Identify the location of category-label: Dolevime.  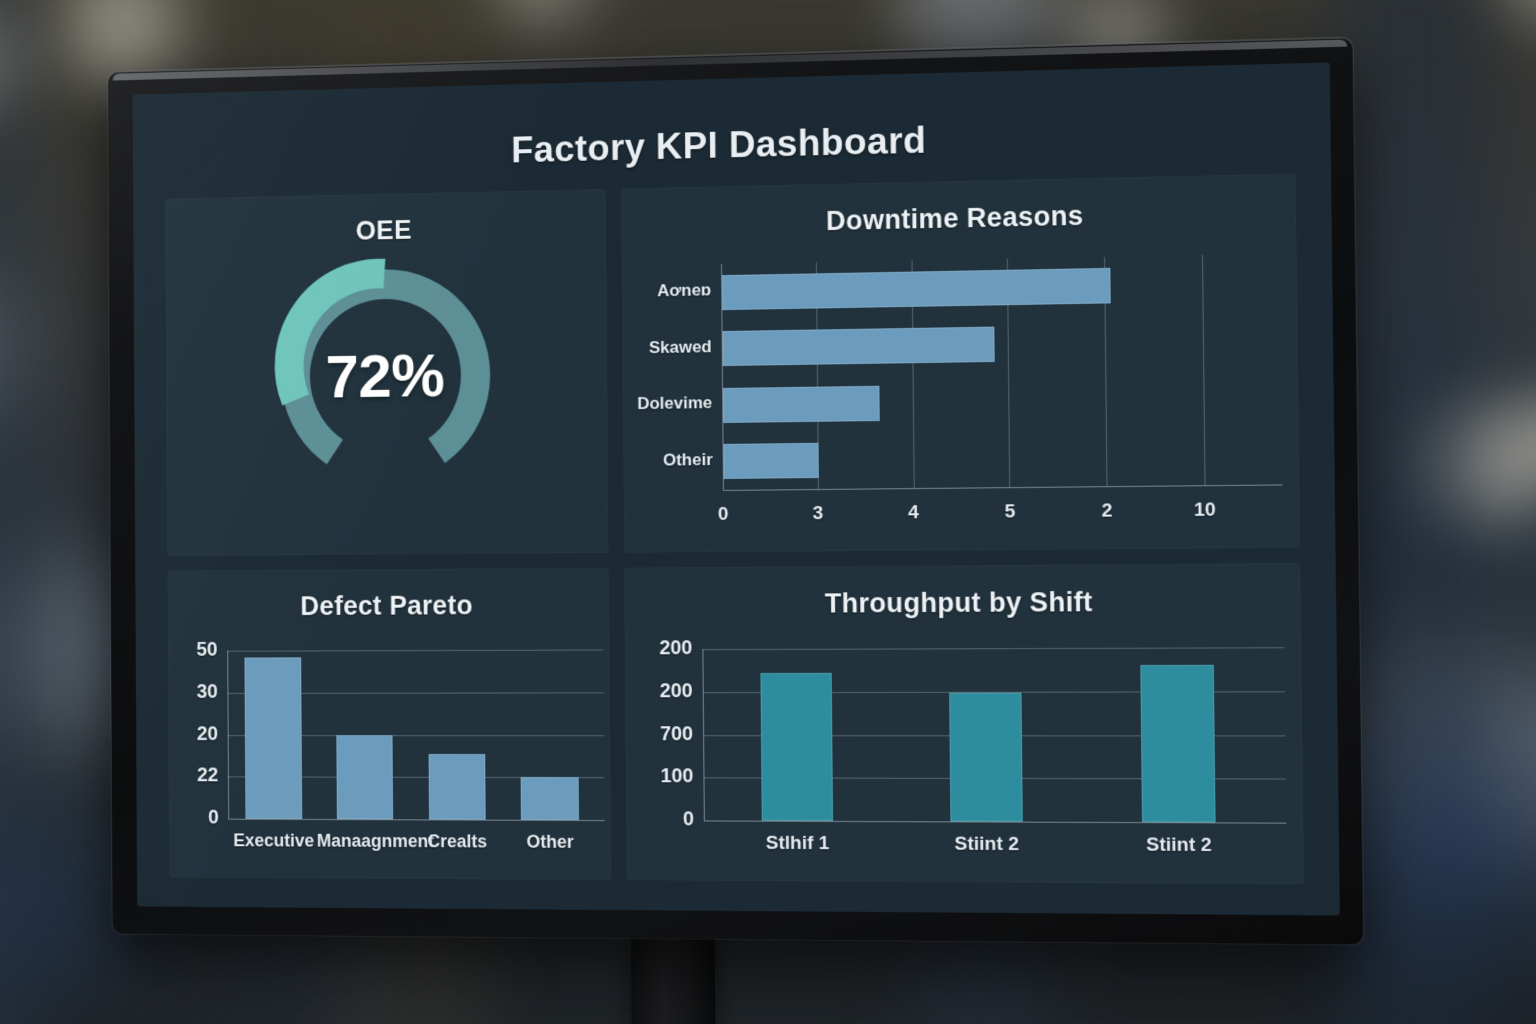
(675, 403).